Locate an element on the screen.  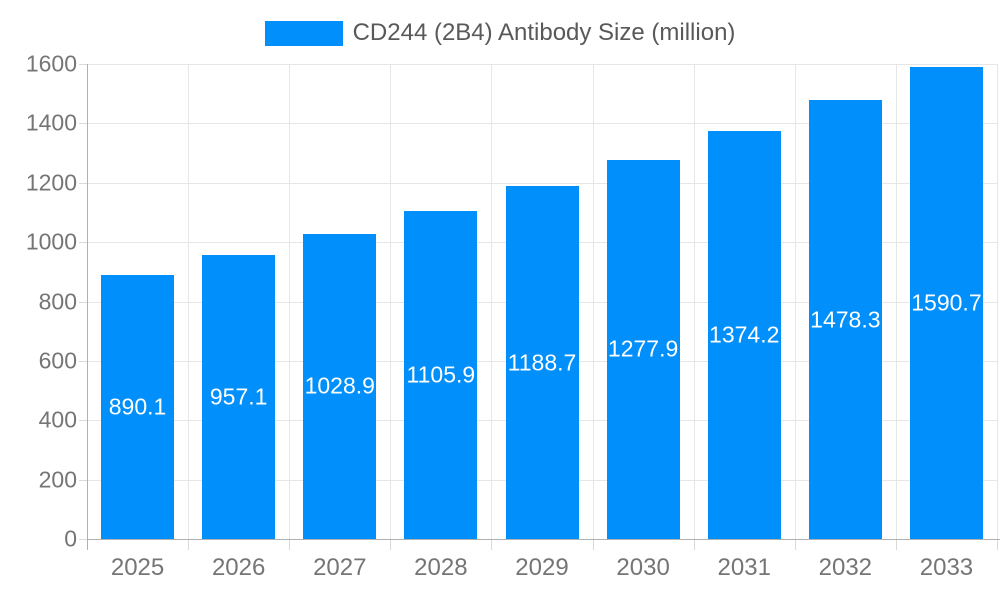
x-axis-line is located at coordinates (543, 539).